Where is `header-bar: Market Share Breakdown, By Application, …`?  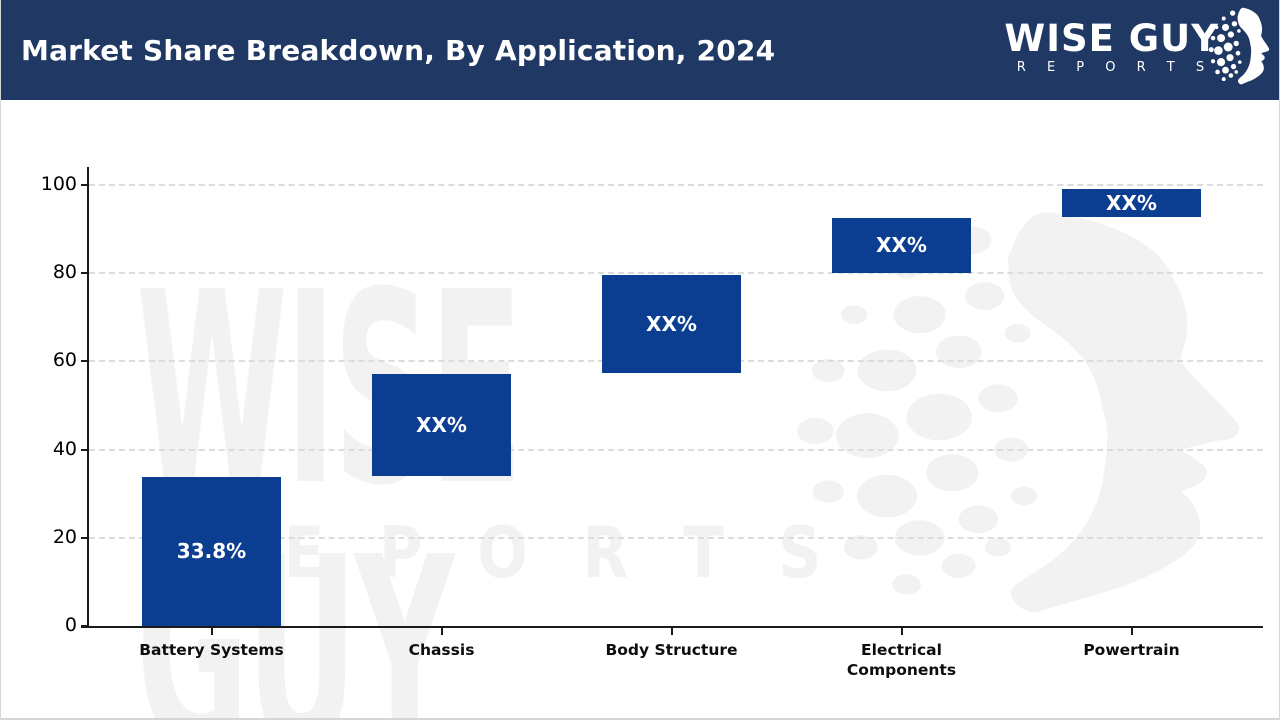 header-bar: Market Share Breakdown, By Application, … is located at coordinates (640, 50).